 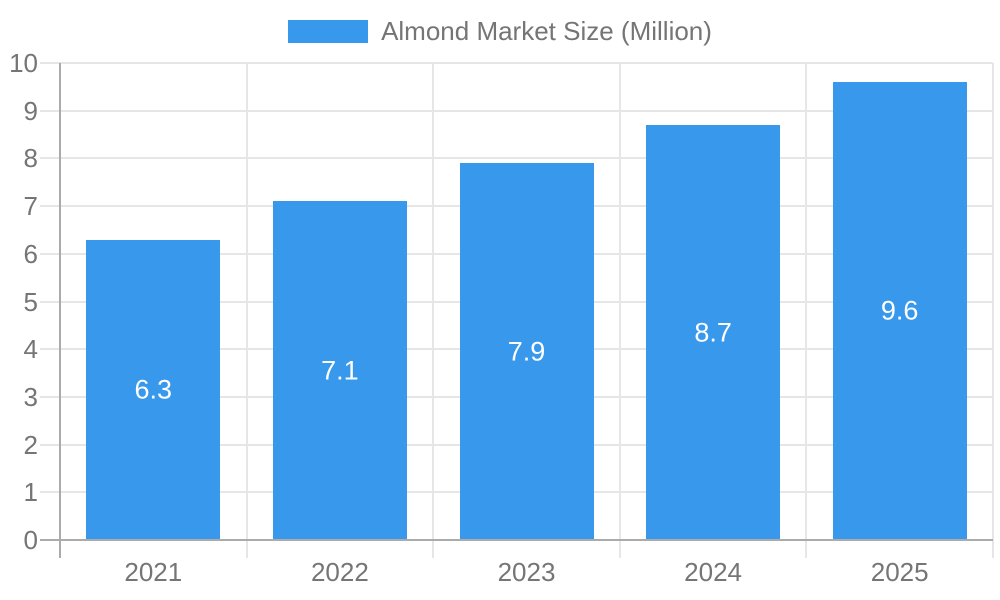 I want to click on y-tick-label: 8, so click(x=30, y=158).